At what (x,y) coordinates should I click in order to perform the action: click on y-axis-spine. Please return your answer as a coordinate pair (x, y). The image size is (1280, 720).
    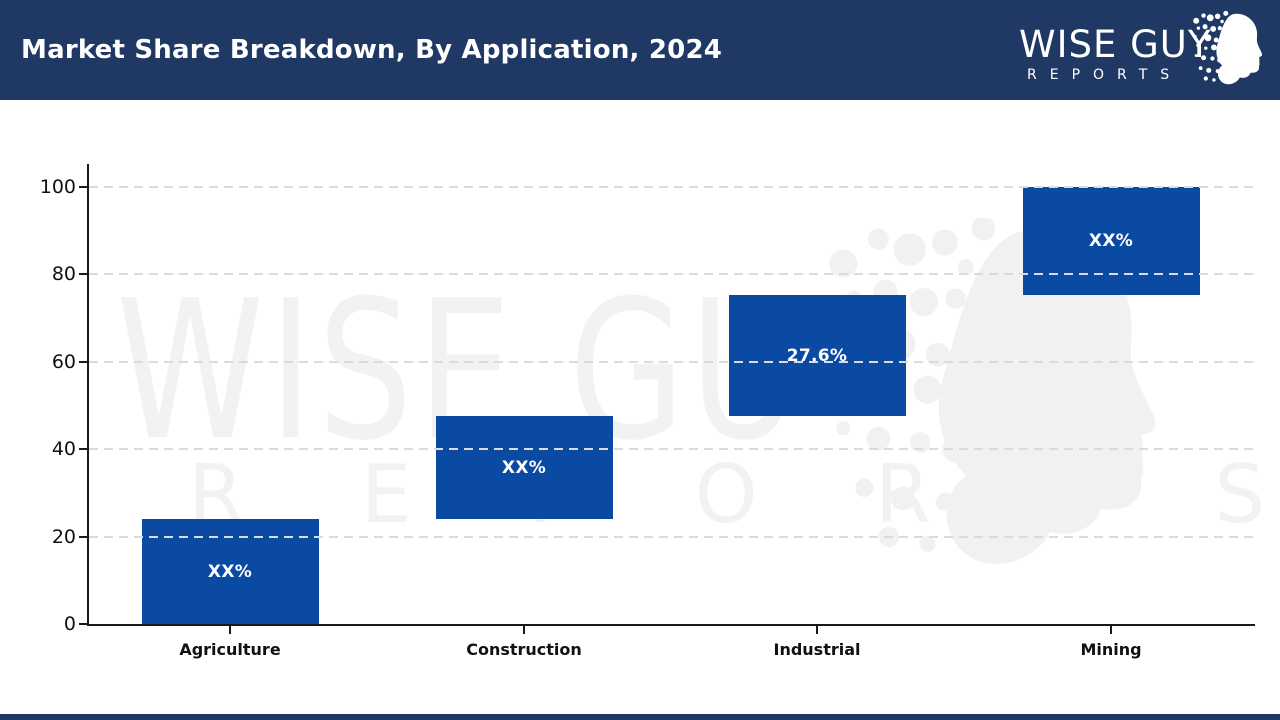
    Looking at the image, I should click on (88, 395).